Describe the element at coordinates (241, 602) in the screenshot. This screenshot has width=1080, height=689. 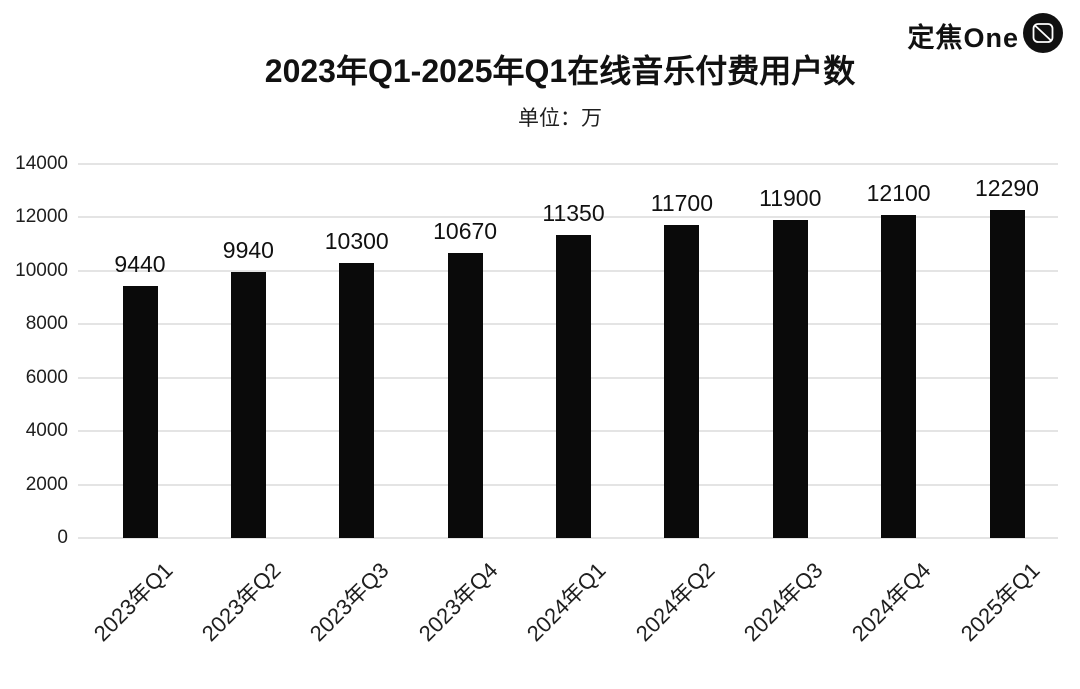
I see `x-axis-label: 2023年Q2` at that location.